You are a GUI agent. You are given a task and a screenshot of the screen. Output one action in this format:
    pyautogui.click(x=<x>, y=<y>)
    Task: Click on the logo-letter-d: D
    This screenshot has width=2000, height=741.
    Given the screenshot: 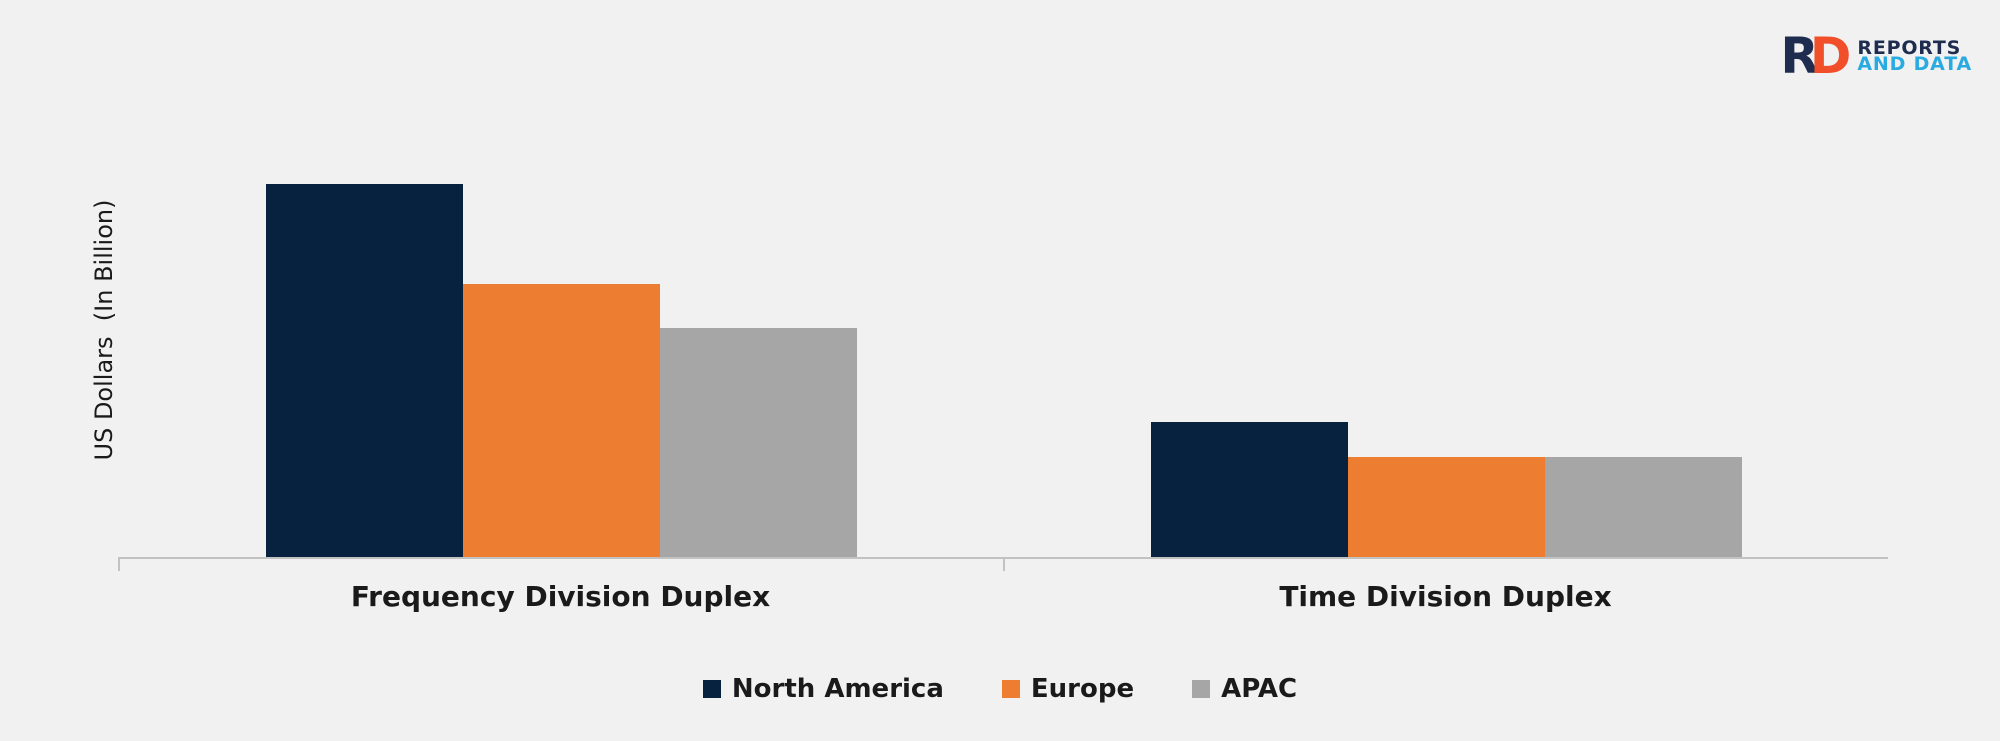 What is the action you would take?
    pyautogui.click(x=1830, y=56)
    